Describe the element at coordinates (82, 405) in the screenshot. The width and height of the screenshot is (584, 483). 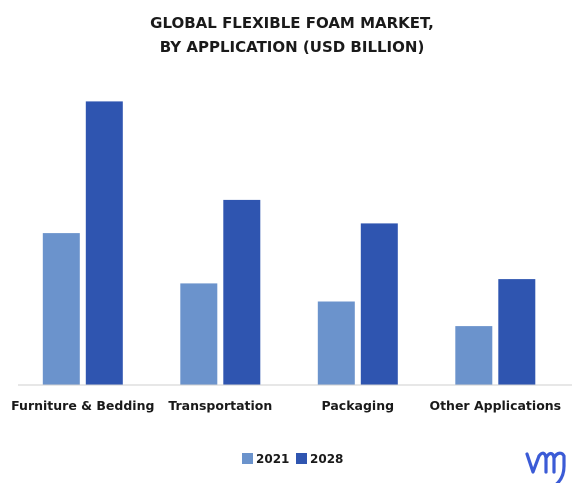
I see `x-tick-label: Furniture & Bedding` at that location.